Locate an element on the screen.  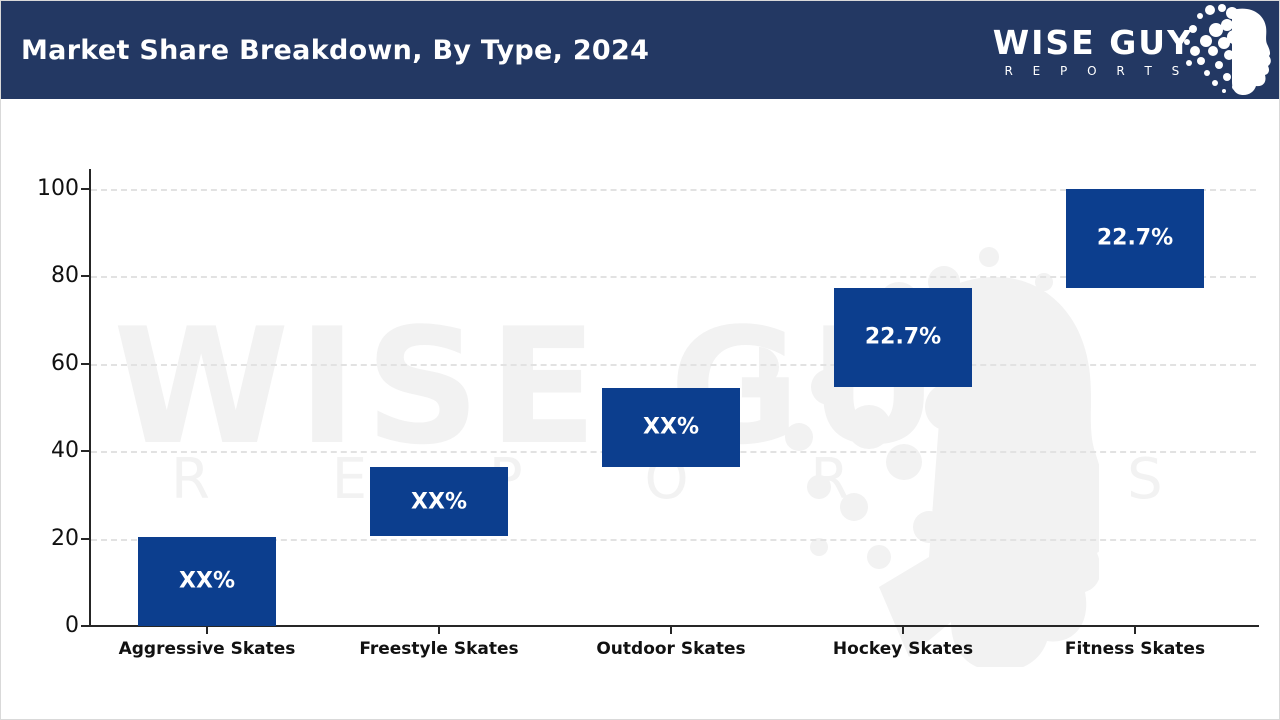
brand-logo: WISE GUY R E P O R T S is located at coordinates (1134, 50).